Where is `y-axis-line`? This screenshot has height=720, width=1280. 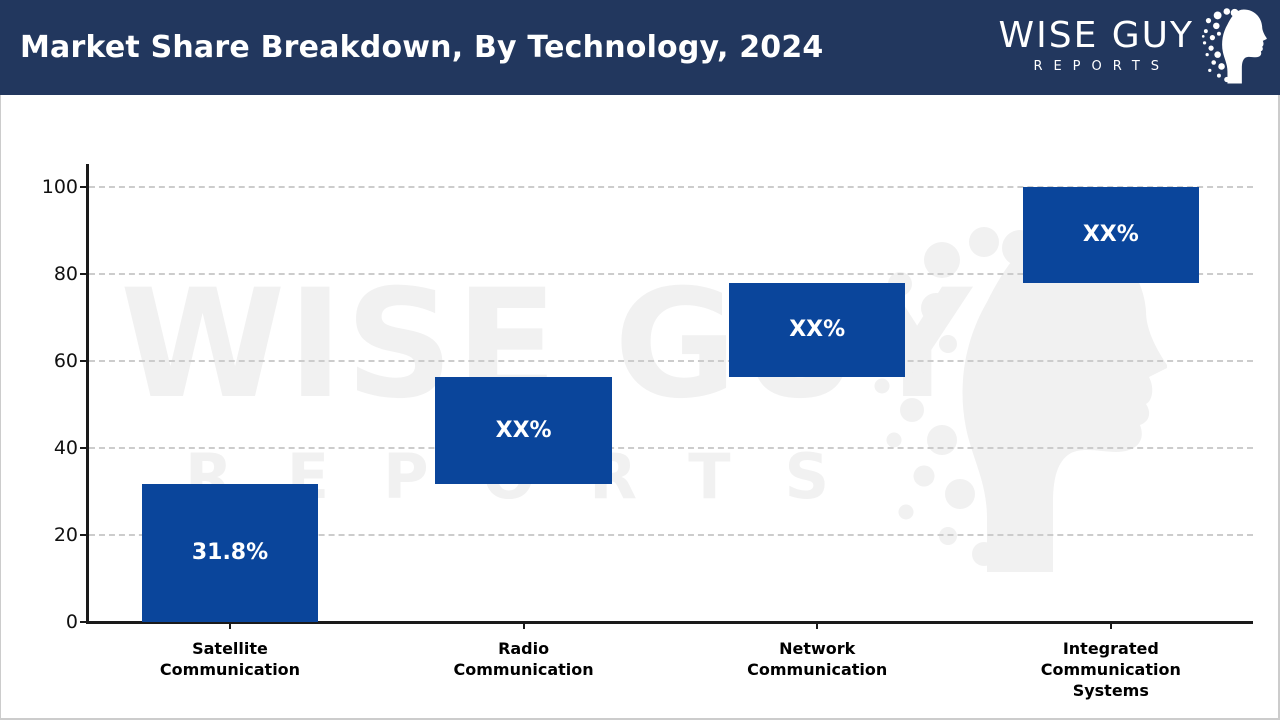 y-axis-line is located at coordinates (87, 394).